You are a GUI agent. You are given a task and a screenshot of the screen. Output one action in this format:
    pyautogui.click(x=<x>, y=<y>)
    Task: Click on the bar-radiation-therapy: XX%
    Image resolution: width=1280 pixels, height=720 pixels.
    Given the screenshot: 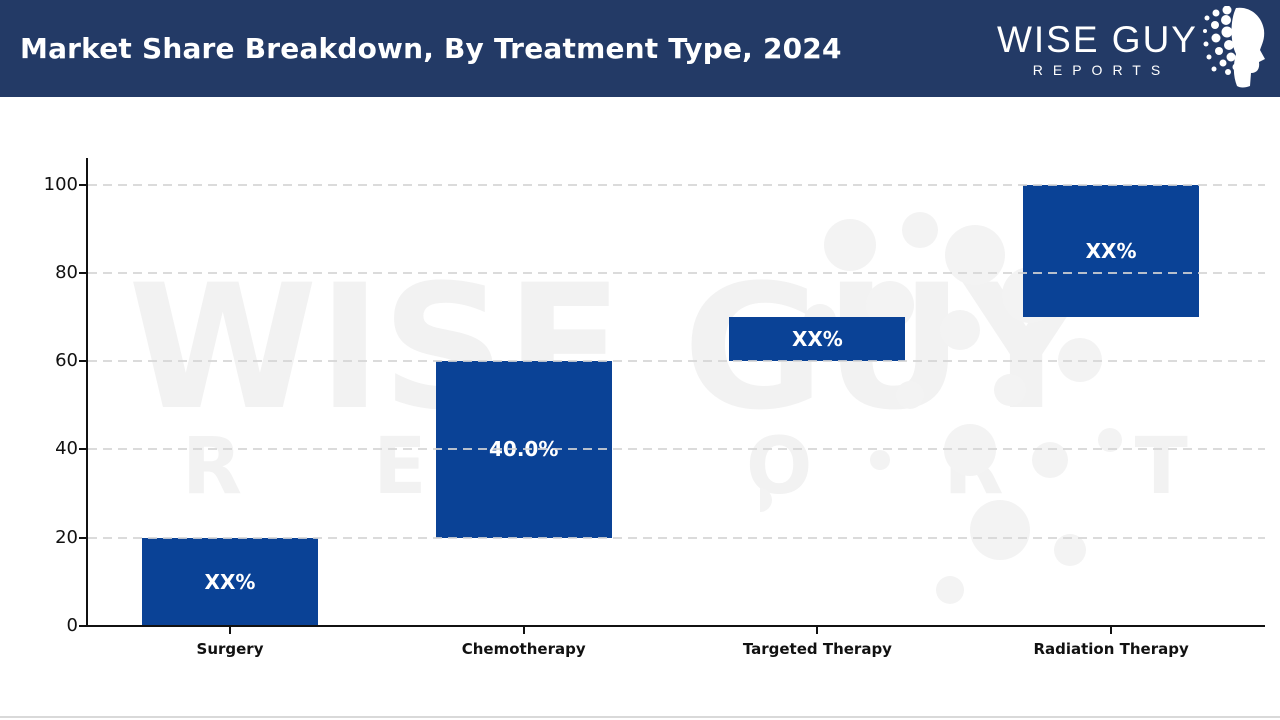 What is the action you would take?
    pyautogui.click(x=1111, y=250)
    